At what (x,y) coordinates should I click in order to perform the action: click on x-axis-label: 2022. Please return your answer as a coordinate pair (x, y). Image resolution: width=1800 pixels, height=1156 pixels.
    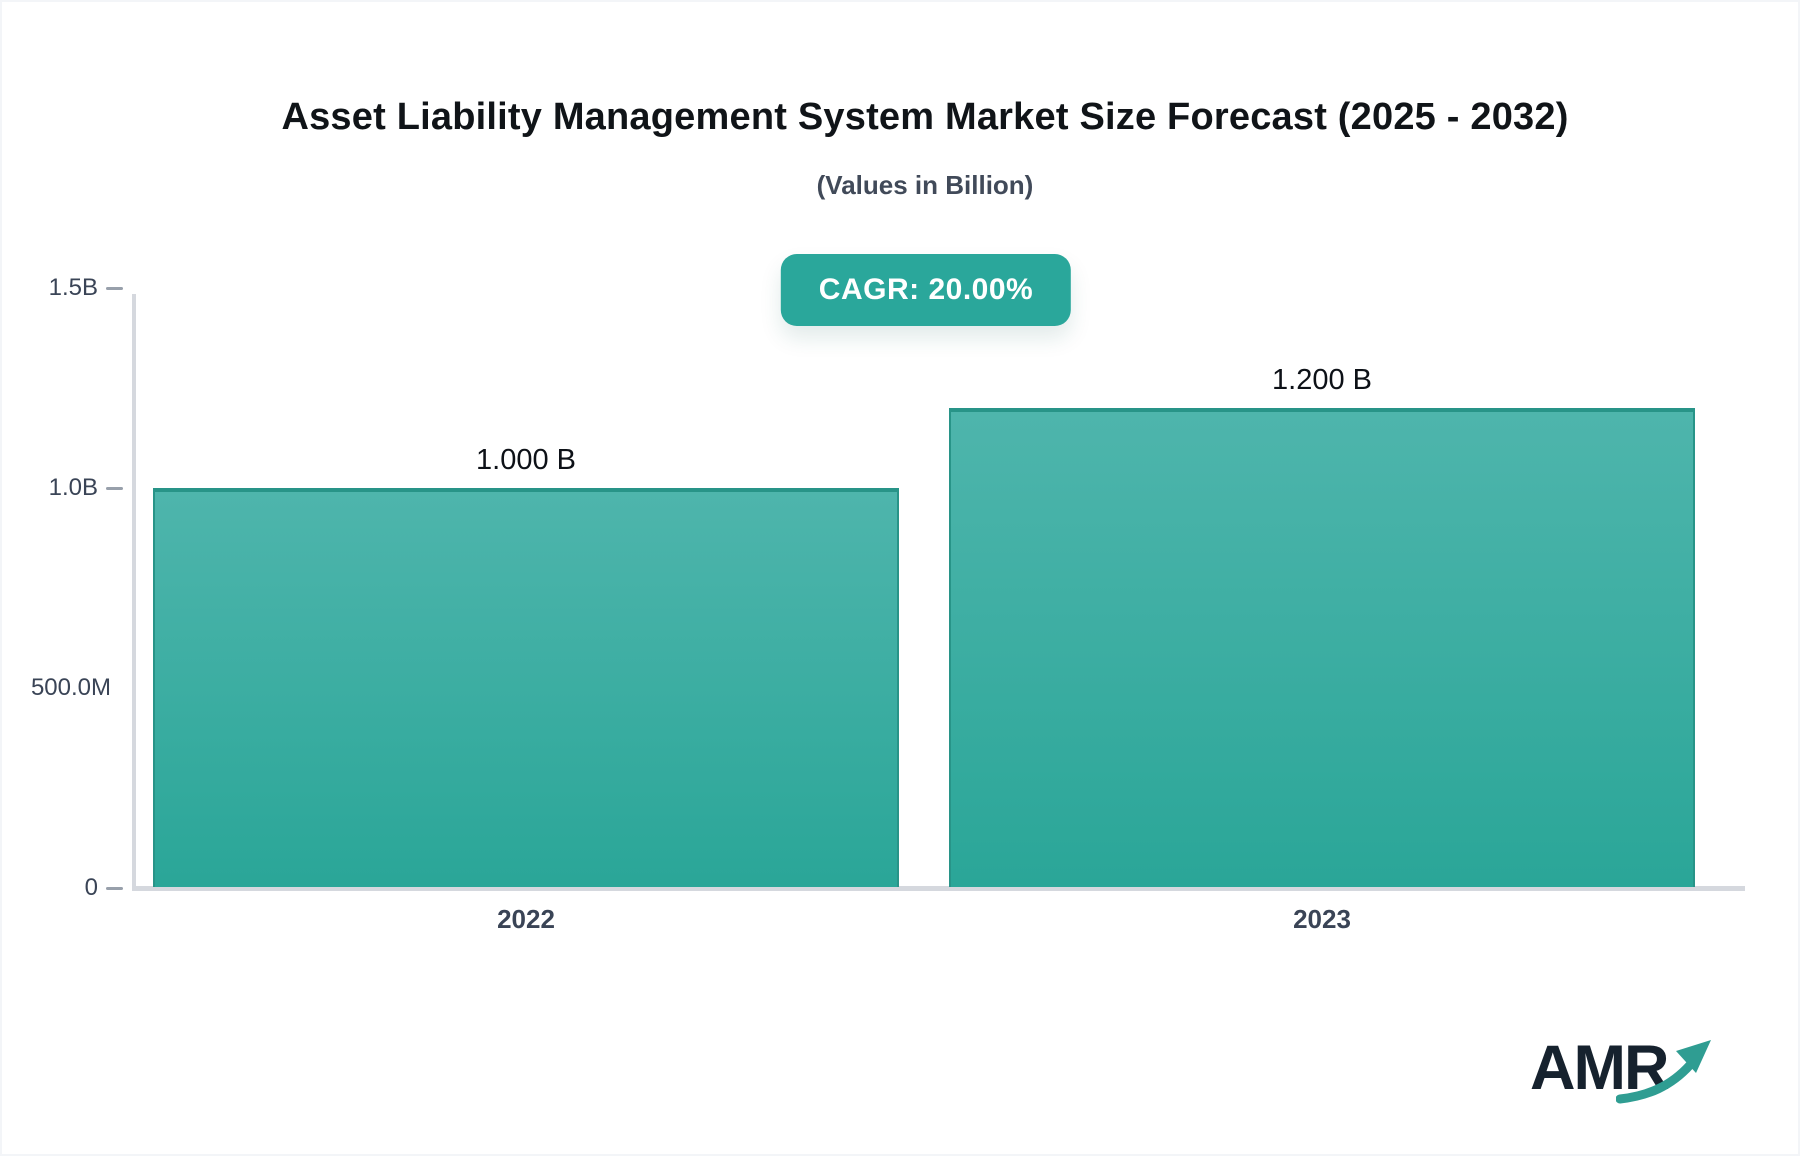
    Looking at the image, I should click on (526, 919).